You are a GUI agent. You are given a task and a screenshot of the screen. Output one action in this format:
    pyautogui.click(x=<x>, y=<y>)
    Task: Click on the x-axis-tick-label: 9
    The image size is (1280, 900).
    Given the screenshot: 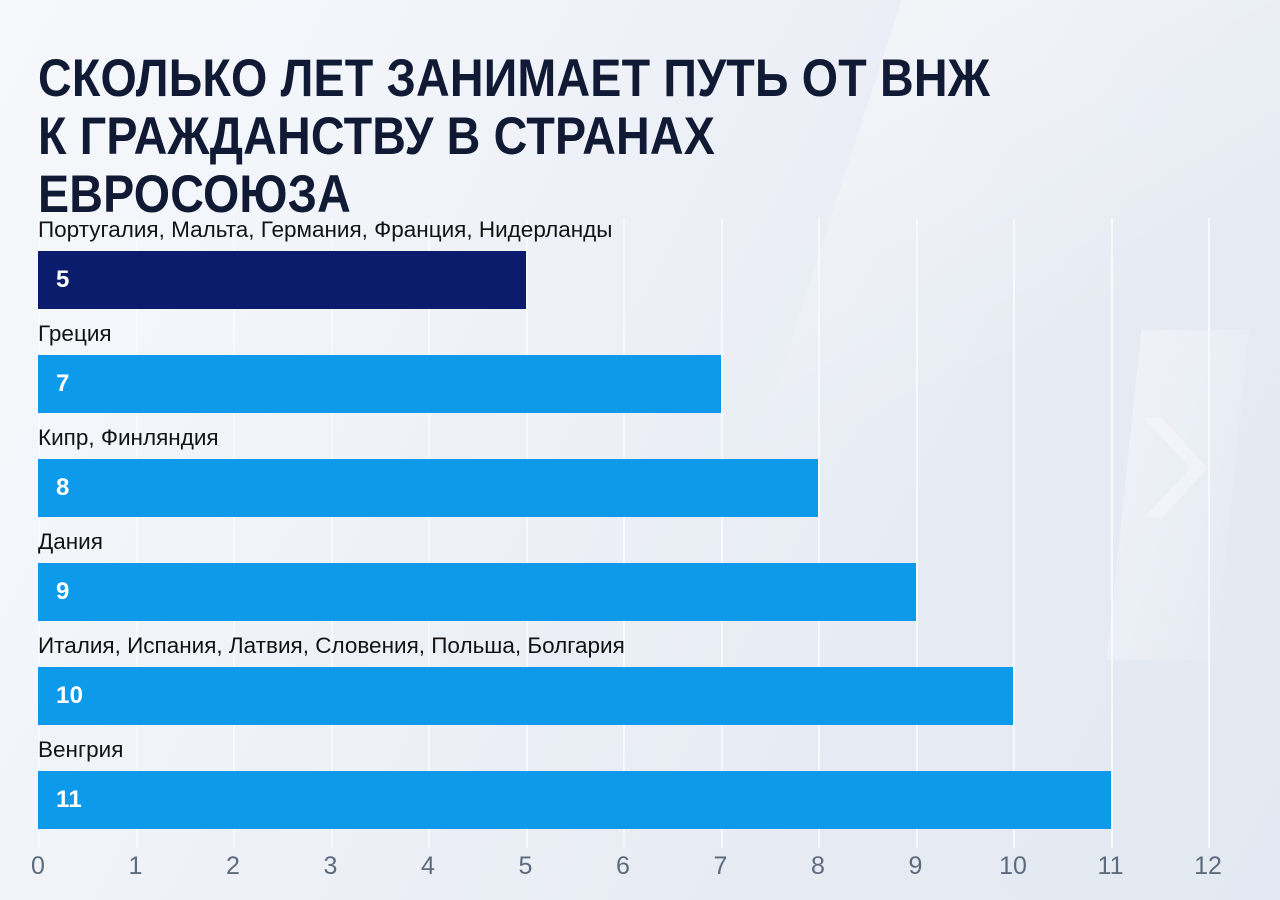 What is the action you would take?
    pyautogui.click(x=915, y=866)
    